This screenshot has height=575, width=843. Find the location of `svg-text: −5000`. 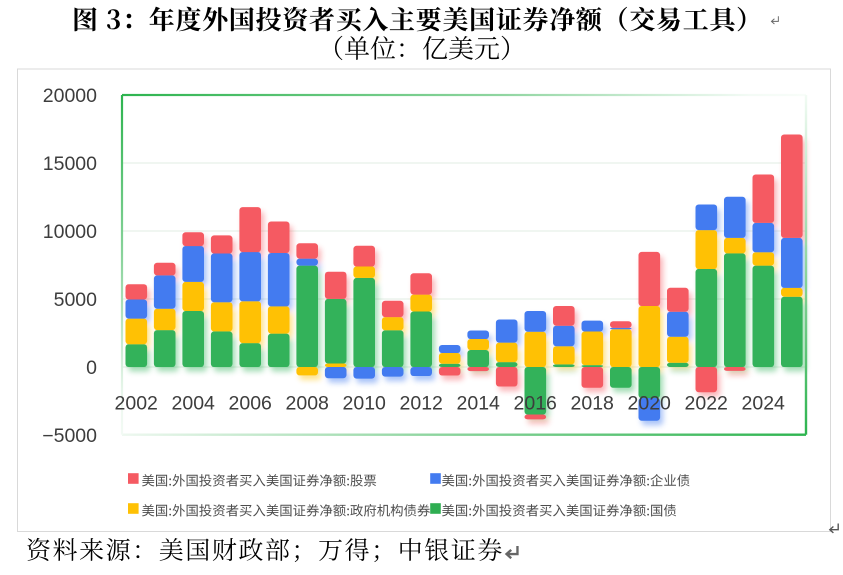

svg-text: −5000 is located at coordinates (69, 436).